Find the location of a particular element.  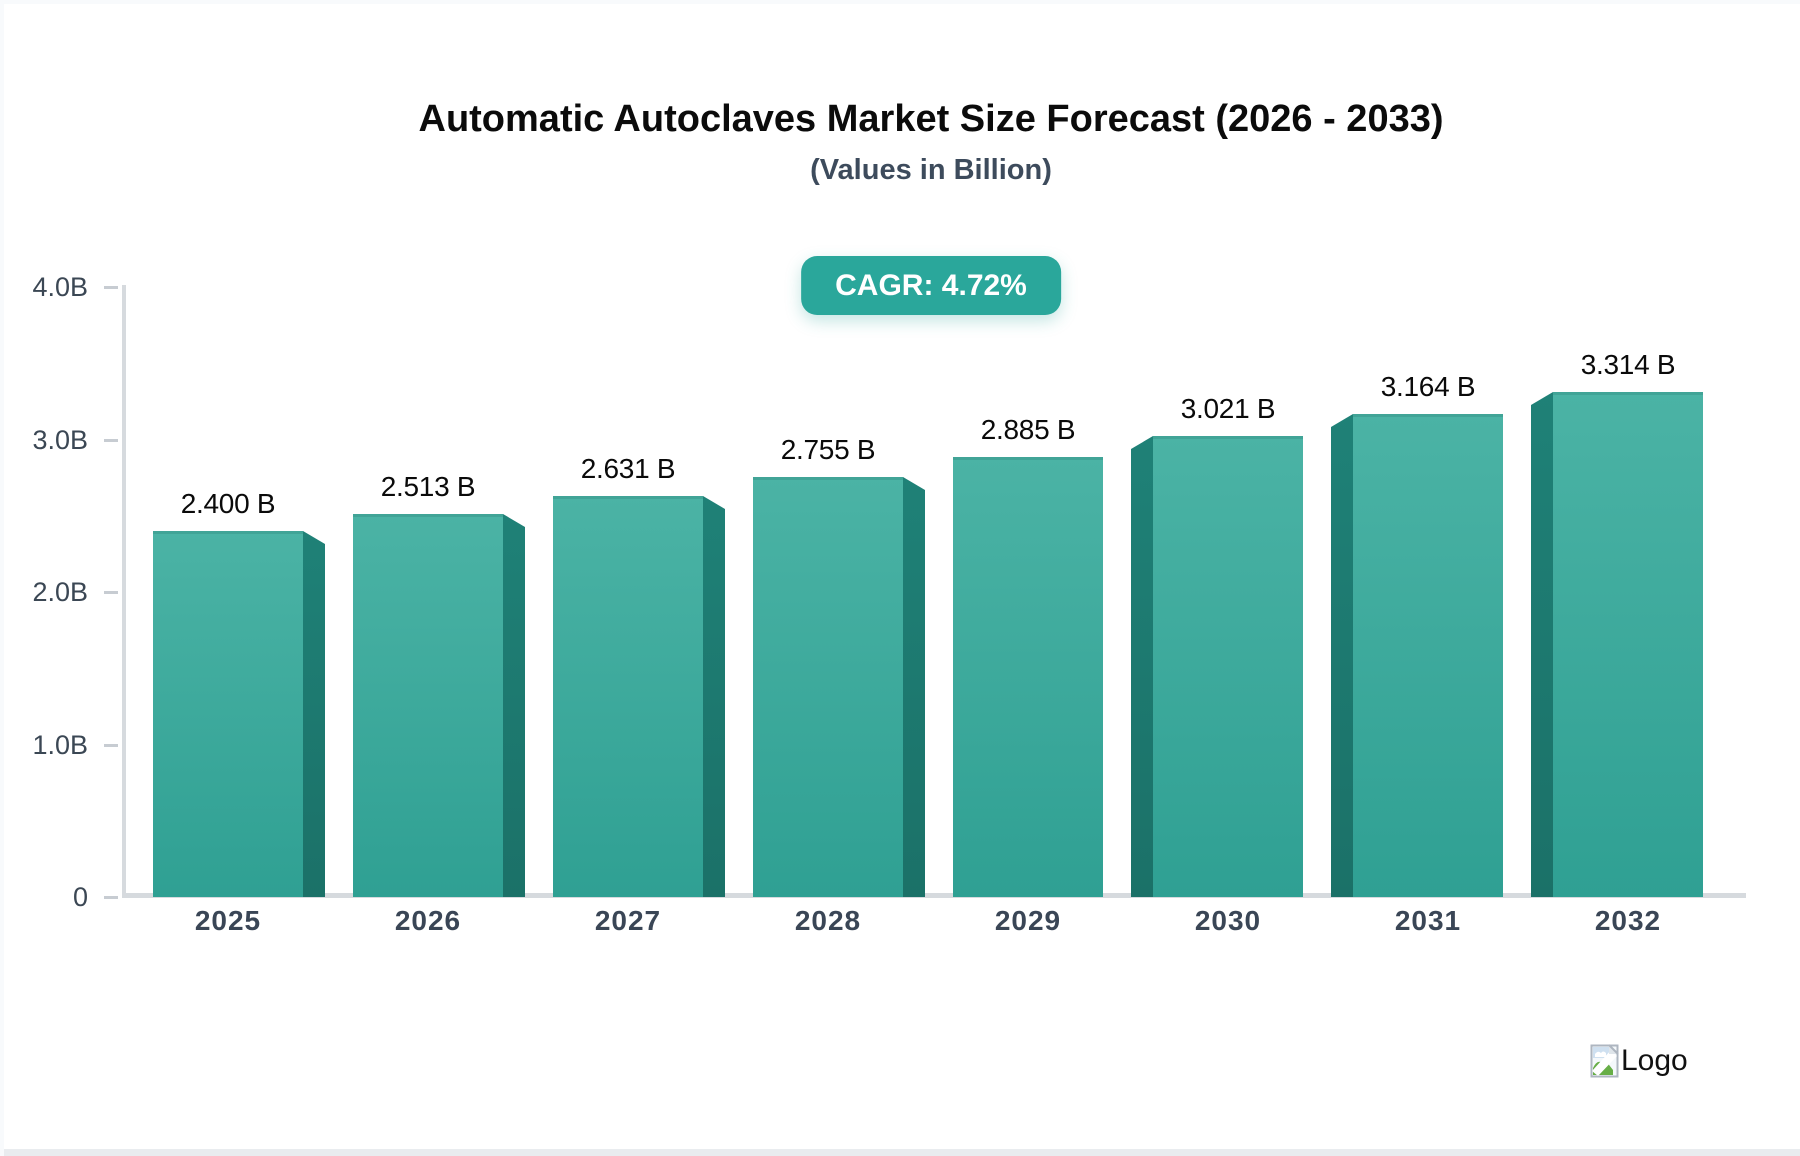

bottom-border is located at coordinates (902, 1152).